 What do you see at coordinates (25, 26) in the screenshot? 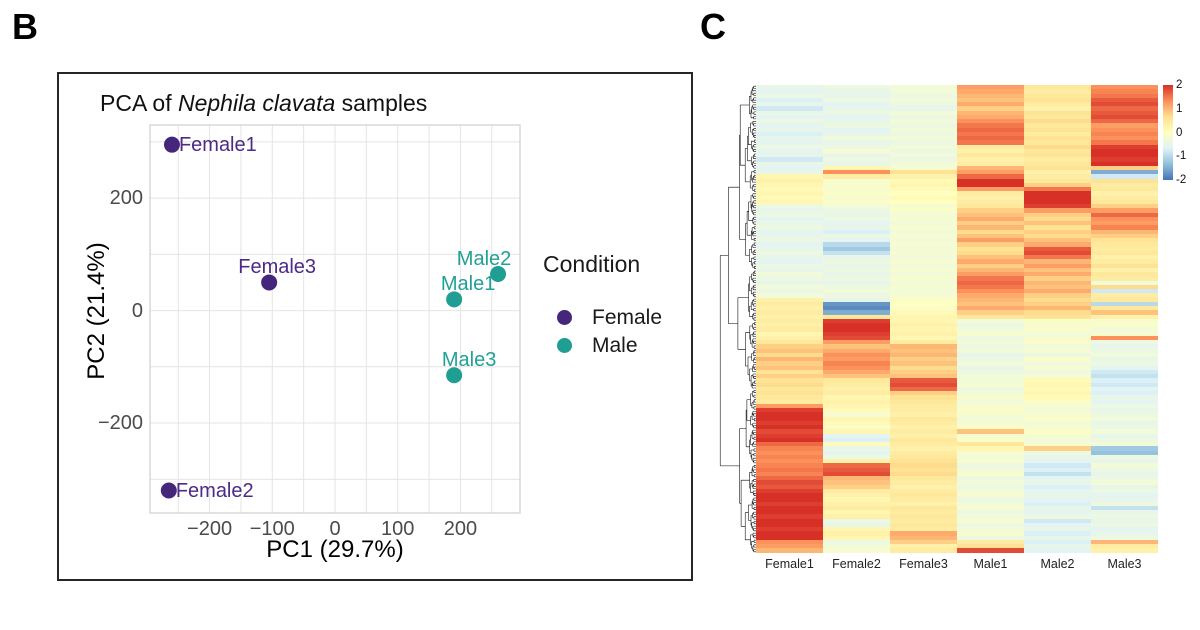
I see `panel-b-label: B` at bounding box center [25, 26].